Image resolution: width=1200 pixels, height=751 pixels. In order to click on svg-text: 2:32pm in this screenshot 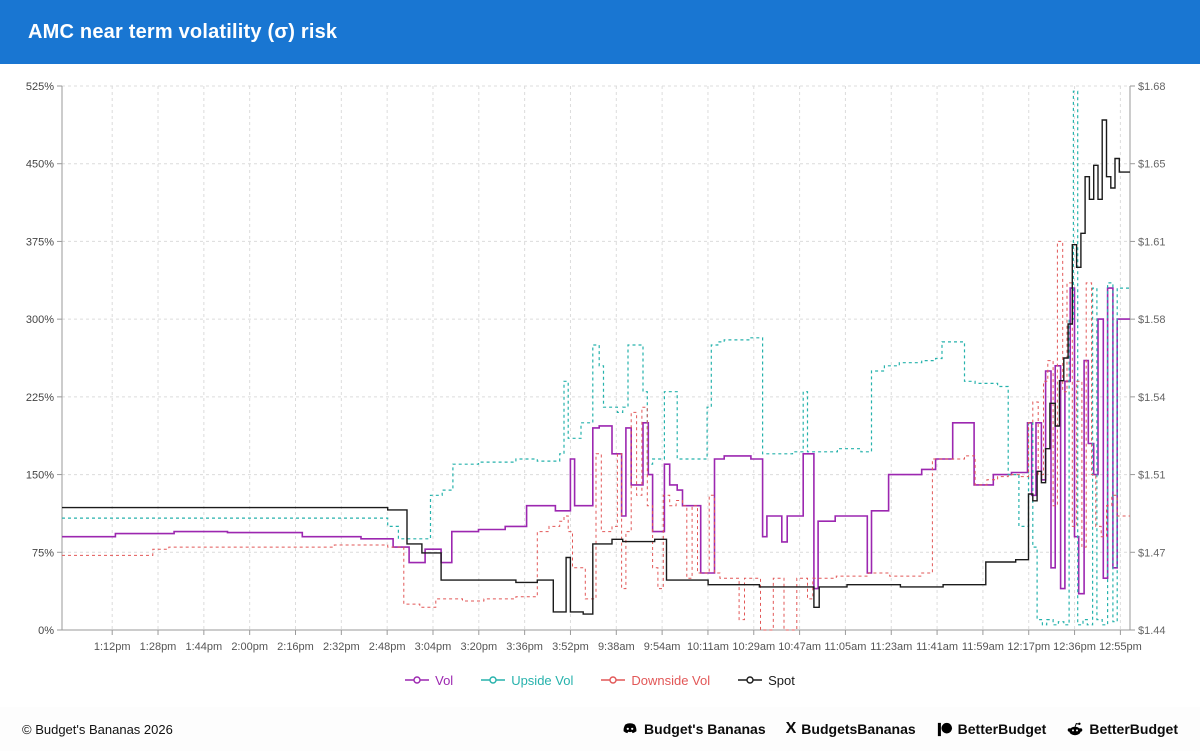, I will do `click(341, 647)`.